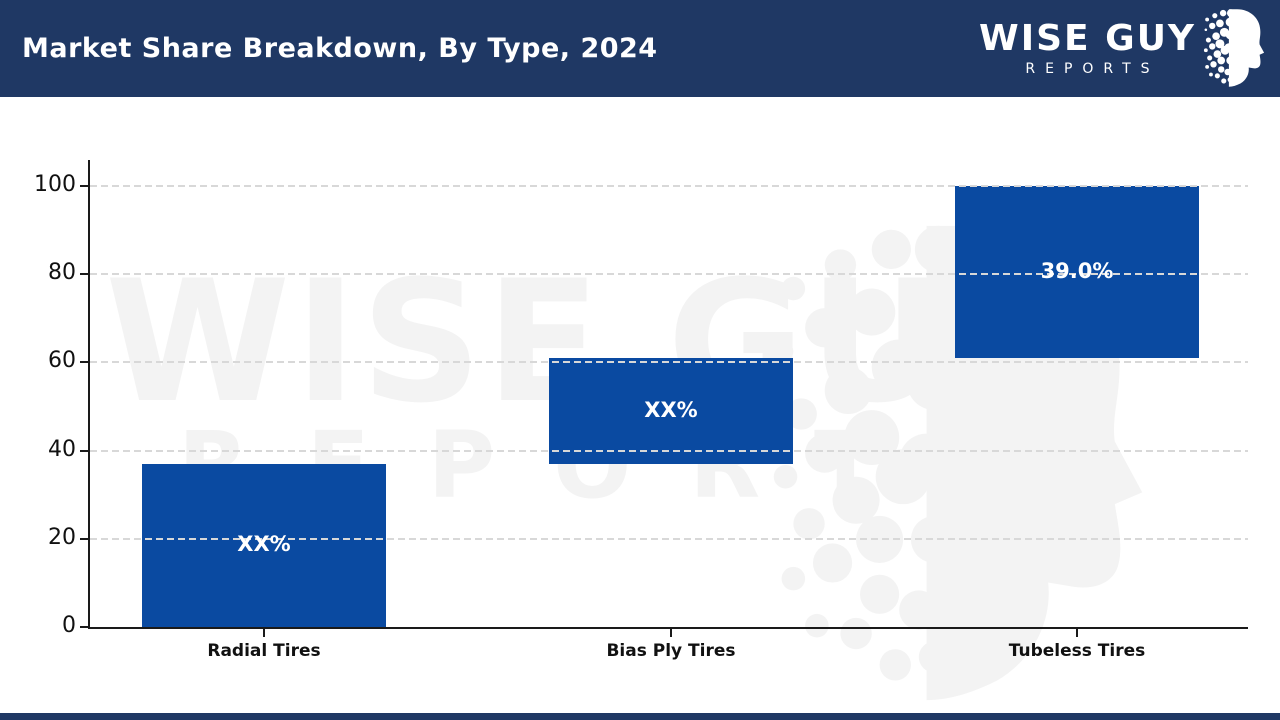 The width and height of the screenshot is (1280, 720). What do you see at coordinates (1092, 68) in the screenshot?
I see `logo-subtitle: REPORTS` at bounding box center [1092, 68].